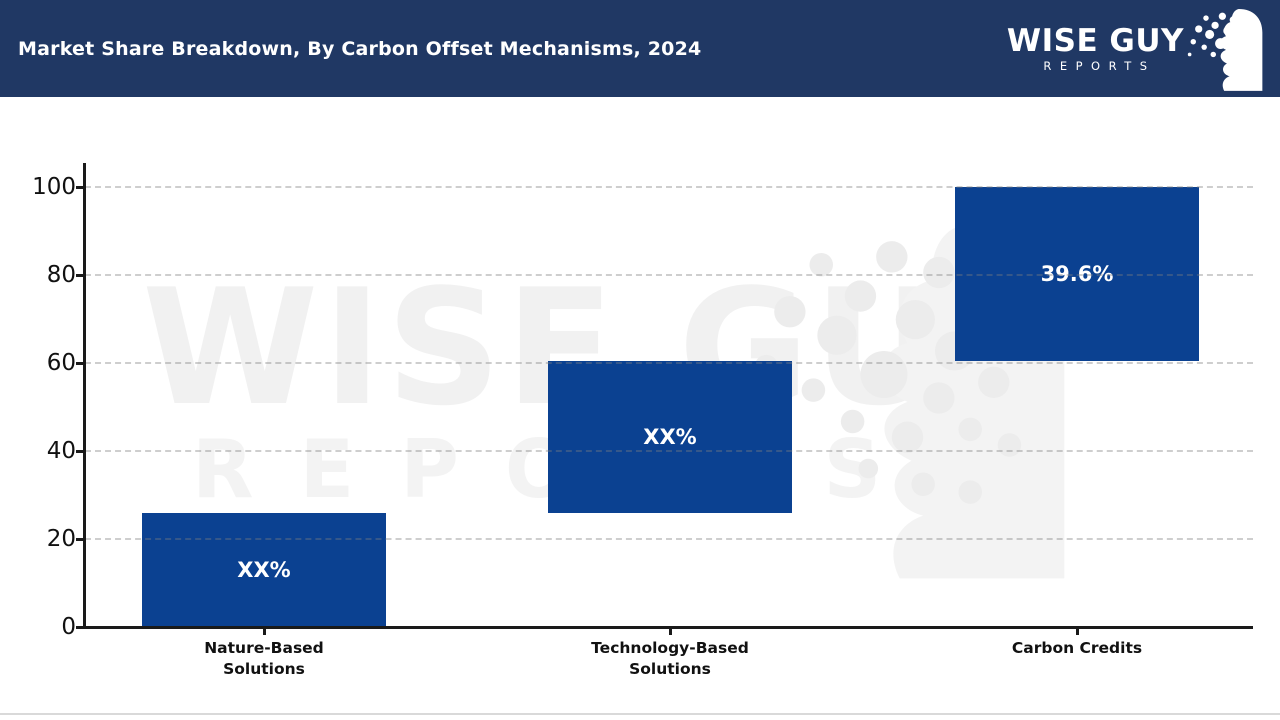 This screenshot has height=720, width=1280. Describe the element at coordinates (68, 627) in the screenshot. I see `y-tick-label-0: 0` at that location.